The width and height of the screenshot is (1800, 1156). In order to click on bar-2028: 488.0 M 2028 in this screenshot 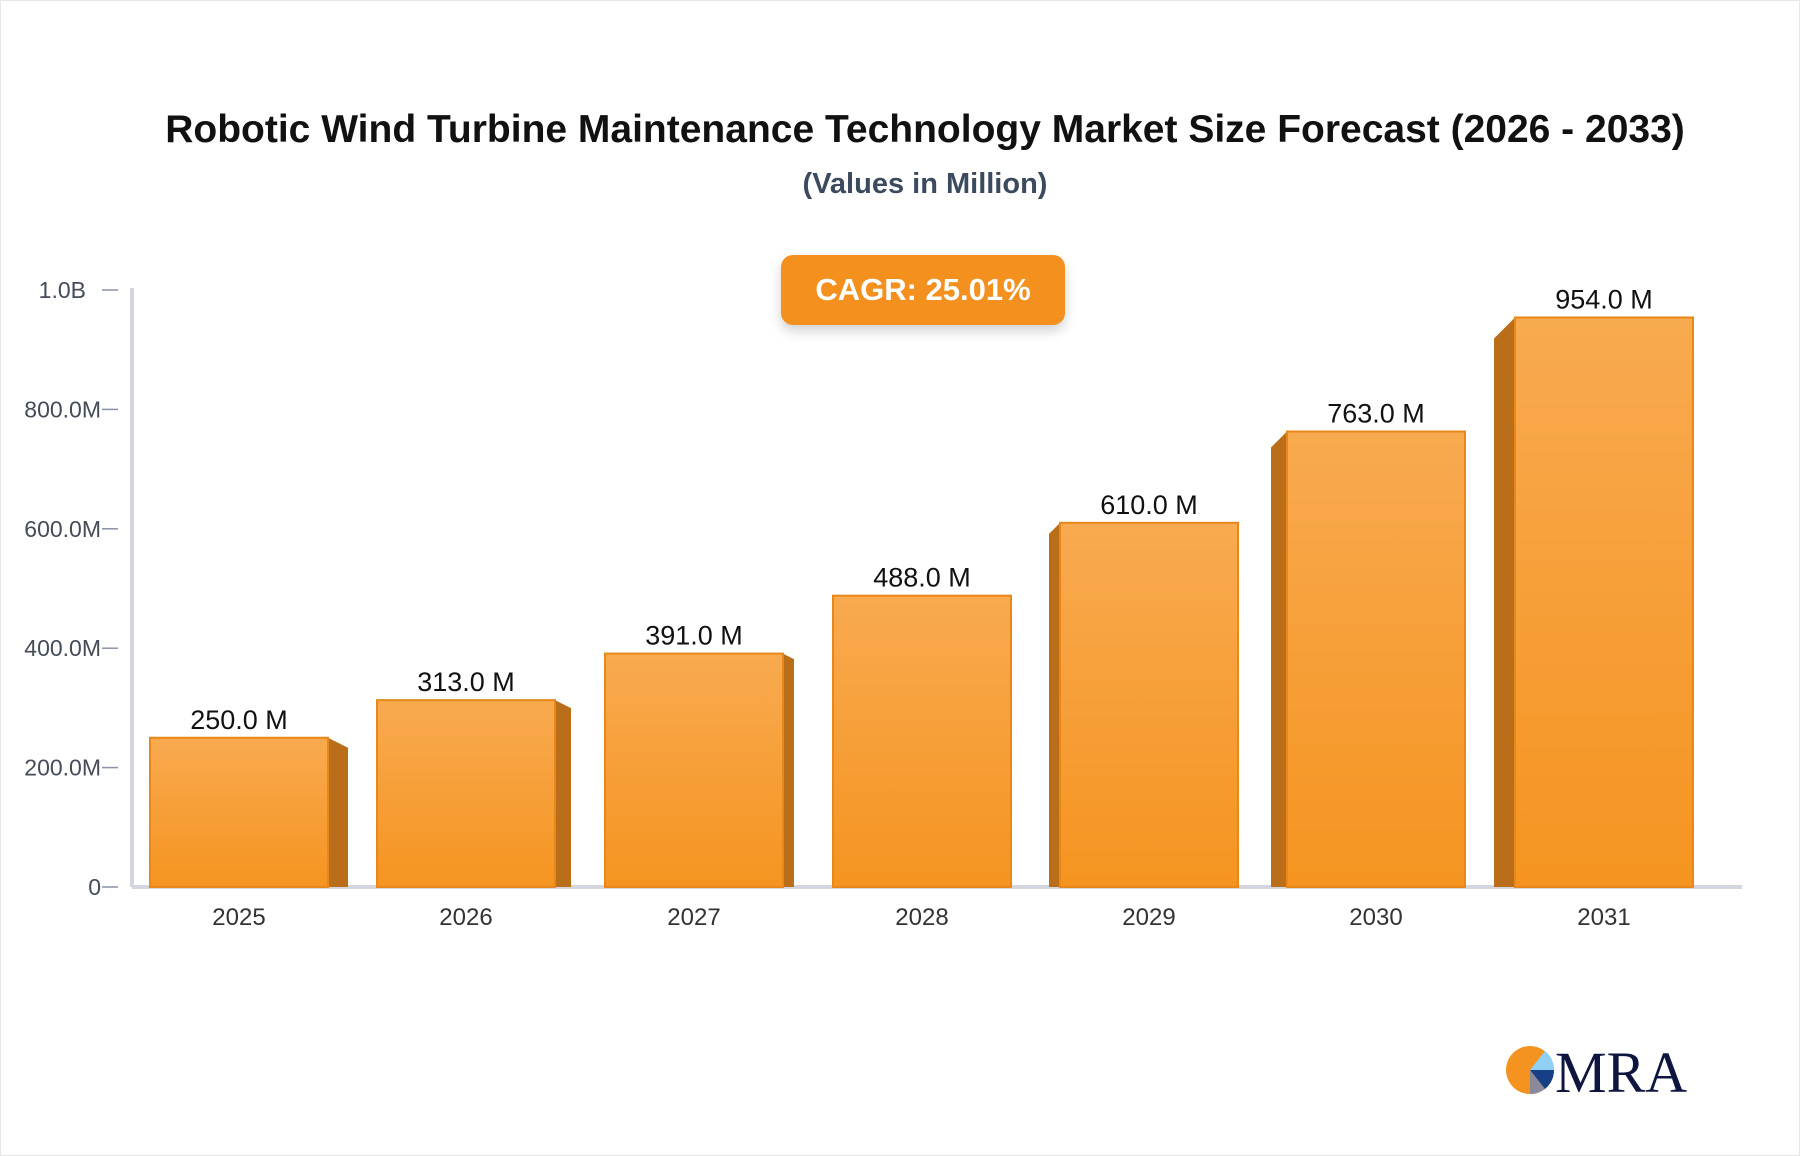, I will do `click(922, 747)`.